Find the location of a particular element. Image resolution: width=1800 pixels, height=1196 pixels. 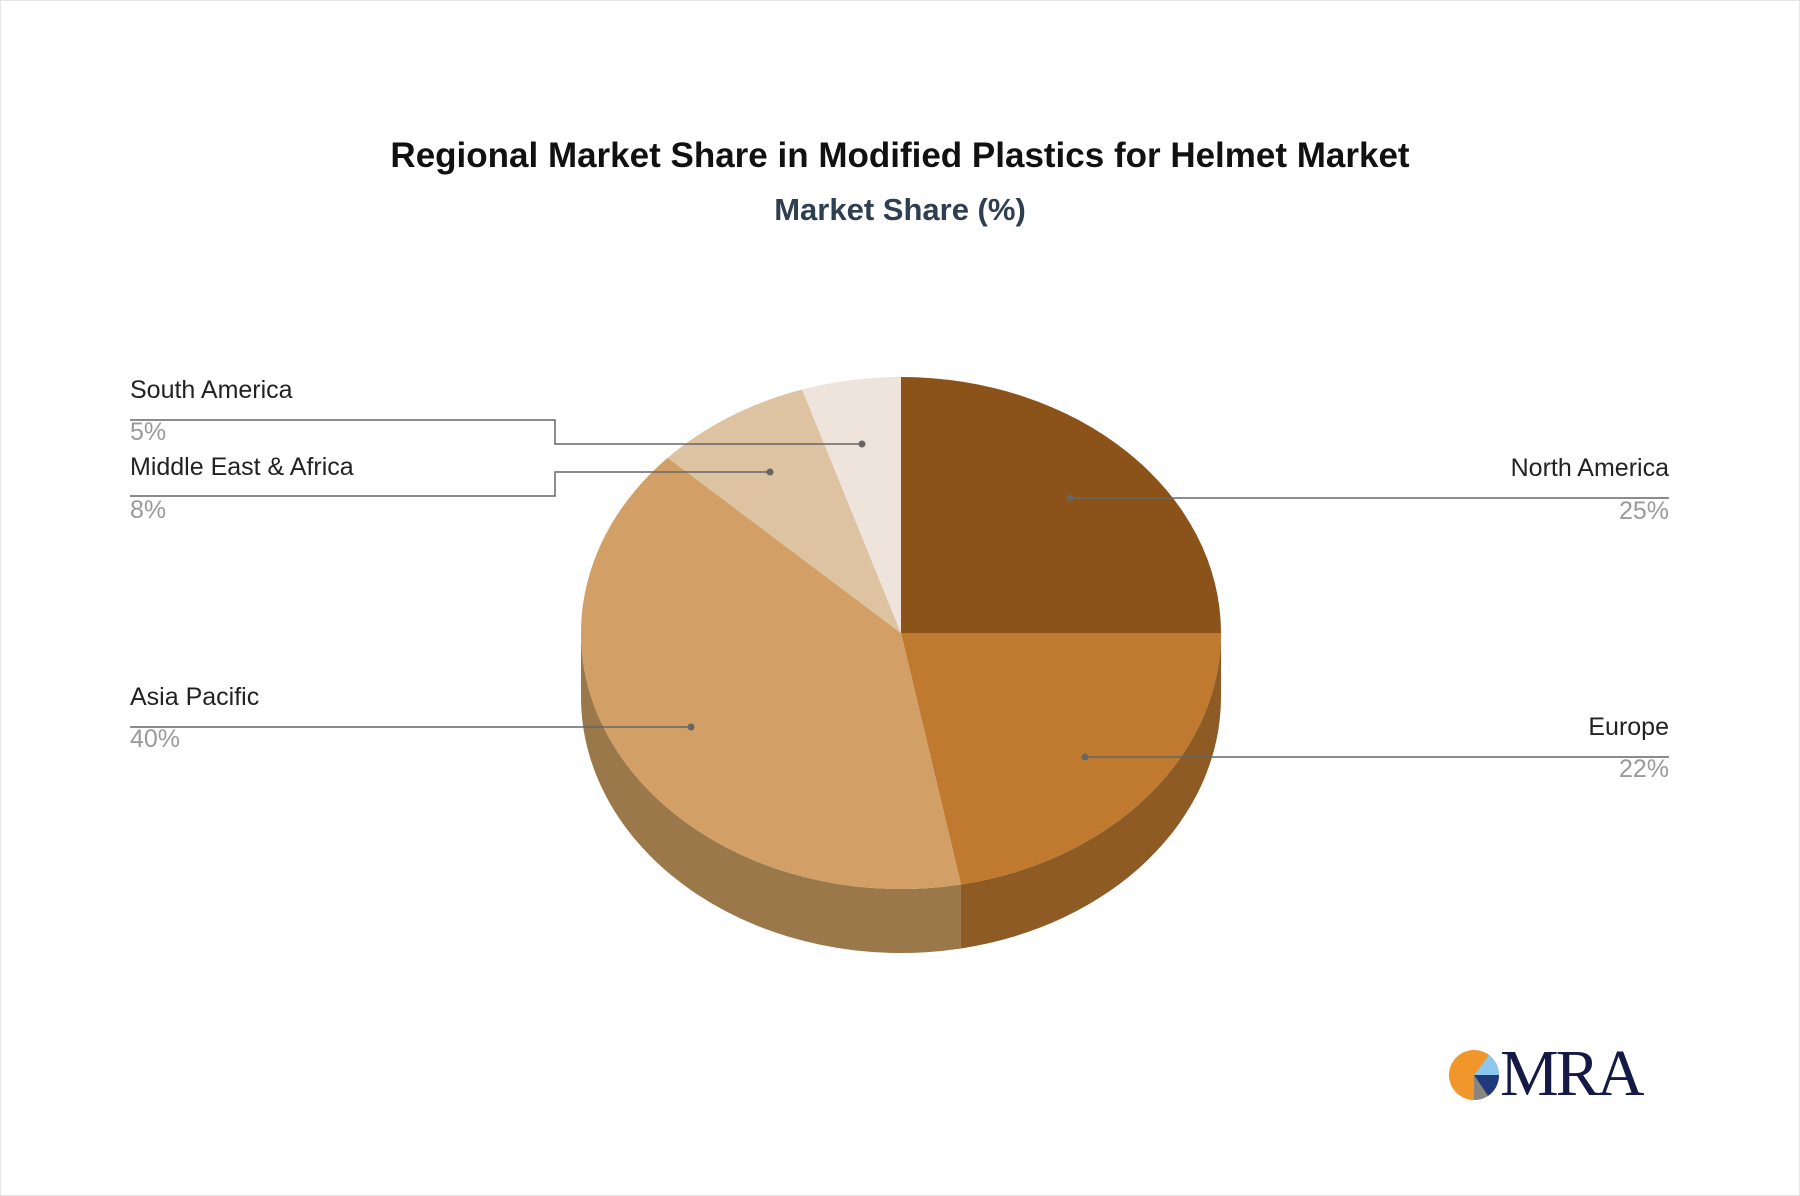

chart-subtitle: Market Share (%) is located at coordinates (900, 209).